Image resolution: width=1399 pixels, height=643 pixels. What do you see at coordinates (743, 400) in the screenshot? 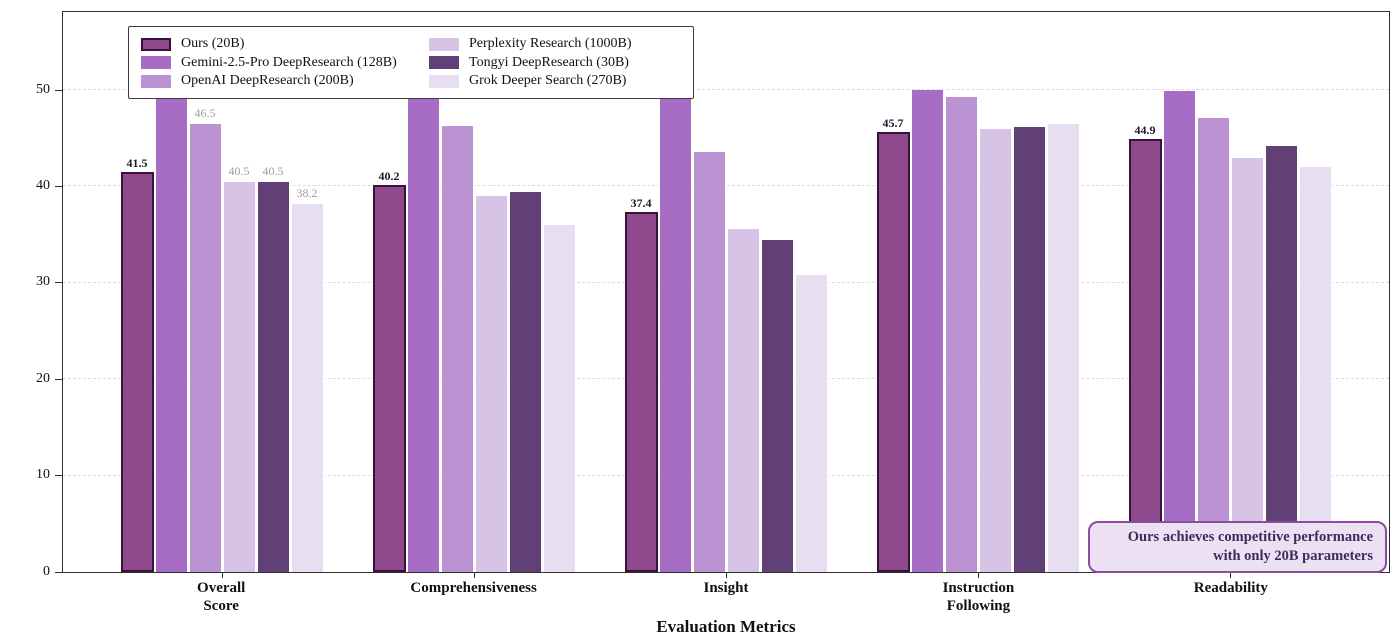
I see `bar-perplexity-research-insight` at bounding box center [743, 400].